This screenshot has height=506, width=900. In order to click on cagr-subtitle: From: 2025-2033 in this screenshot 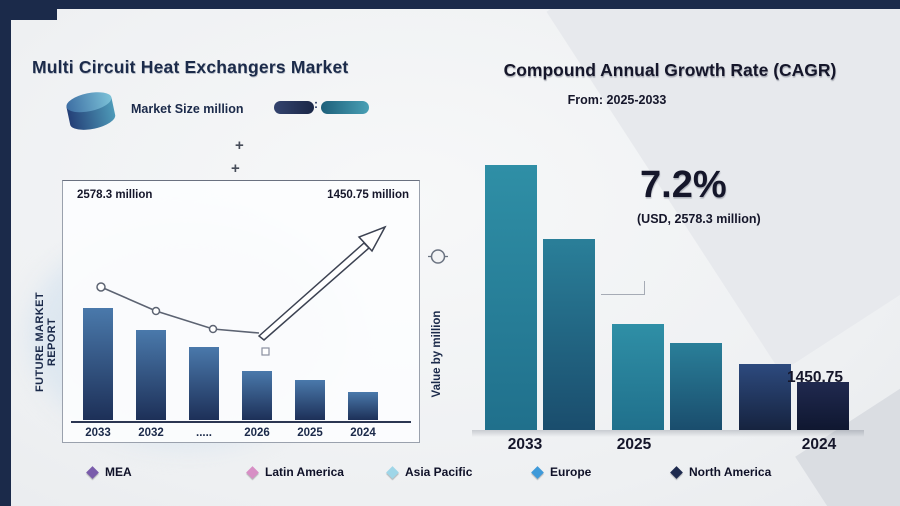, I will do `click(617, 100)`.